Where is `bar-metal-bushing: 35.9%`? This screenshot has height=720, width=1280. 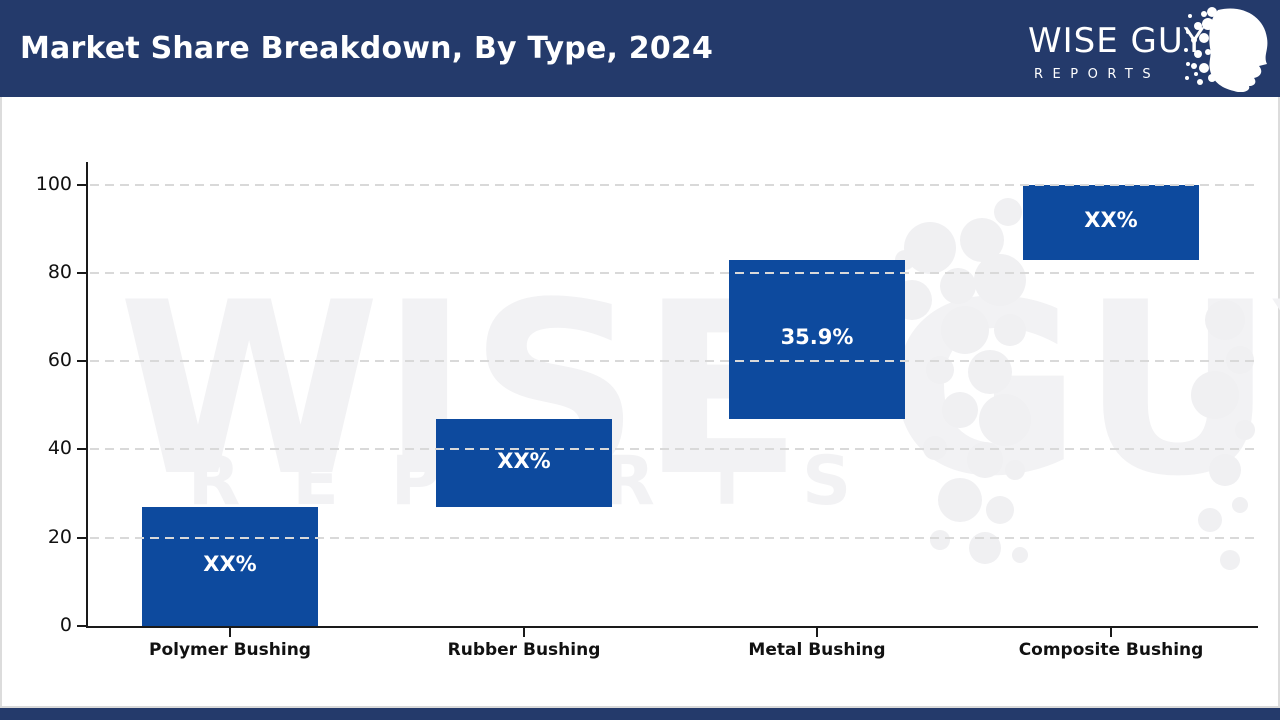
bar-metal-bushing: 35.9% is located at coordinates (817, 339).